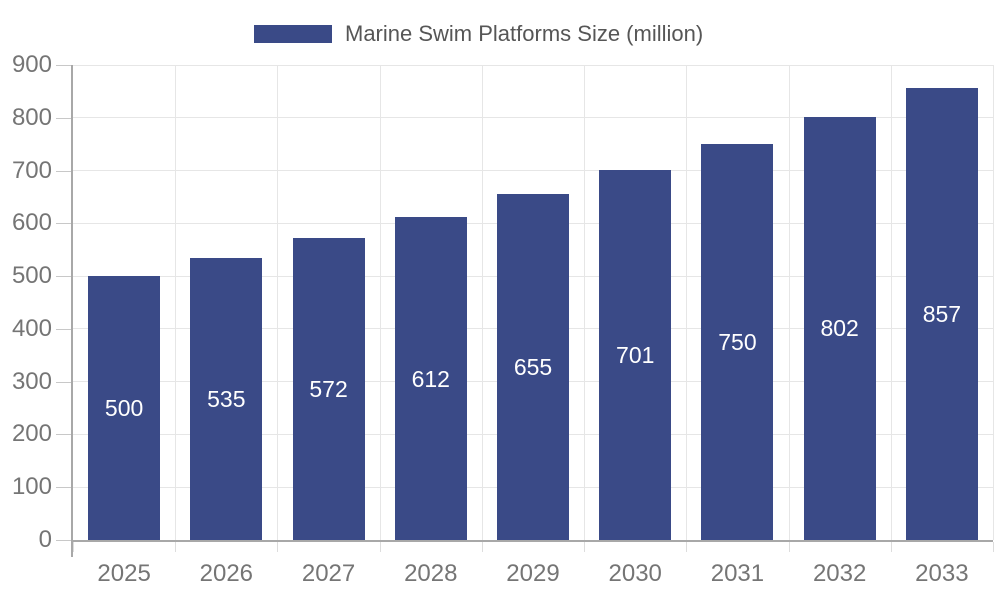  What do you see at coordinates (839, 573) in the screenshot?
I see `x-tick-label: 2032` at bounding box center [839, 573].